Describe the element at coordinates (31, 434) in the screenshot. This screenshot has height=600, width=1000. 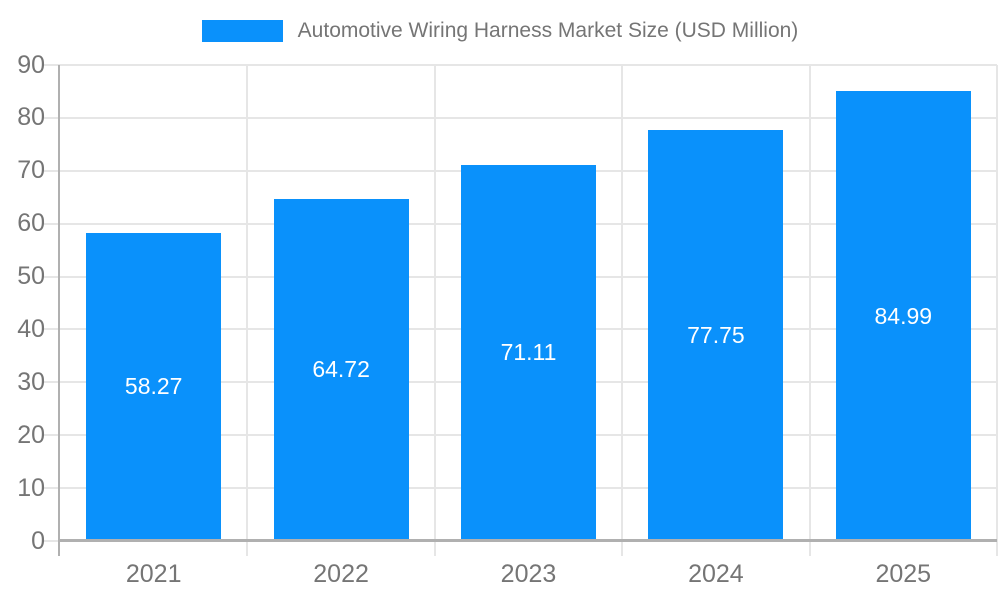
I see `y-axis-label: 20` at that location.